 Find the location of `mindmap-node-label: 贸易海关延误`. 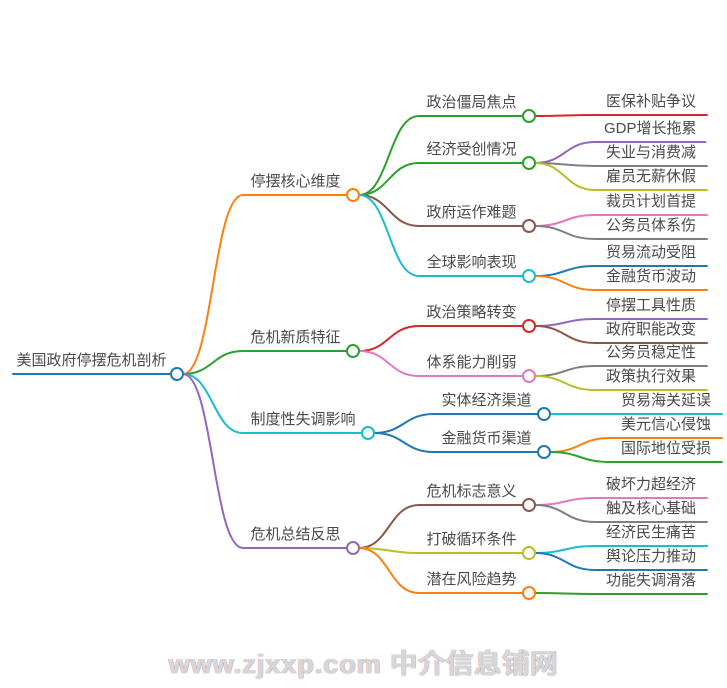

mindmap-node-label: 贸易海关延误 is located at coordinates (666, 400).